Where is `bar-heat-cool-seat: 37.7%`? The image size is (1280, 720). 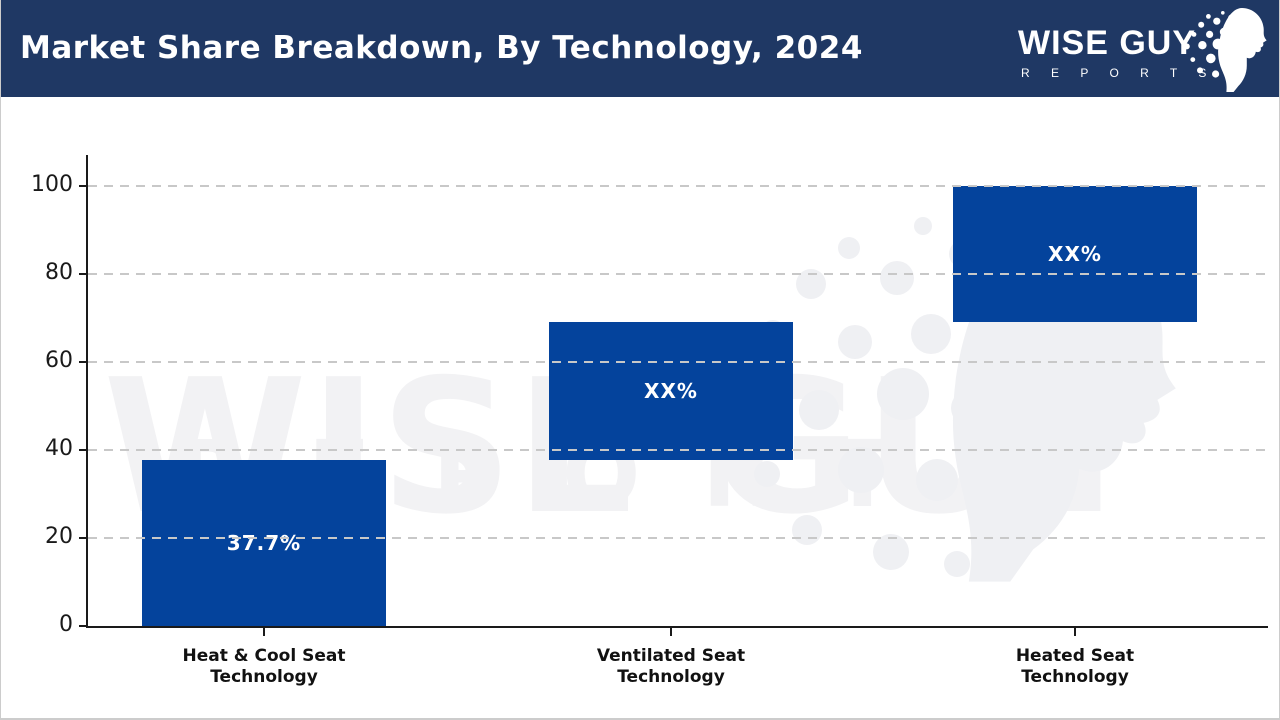
bar-heat-cool-seat: 37.7% is located at coordinates (264, 543).